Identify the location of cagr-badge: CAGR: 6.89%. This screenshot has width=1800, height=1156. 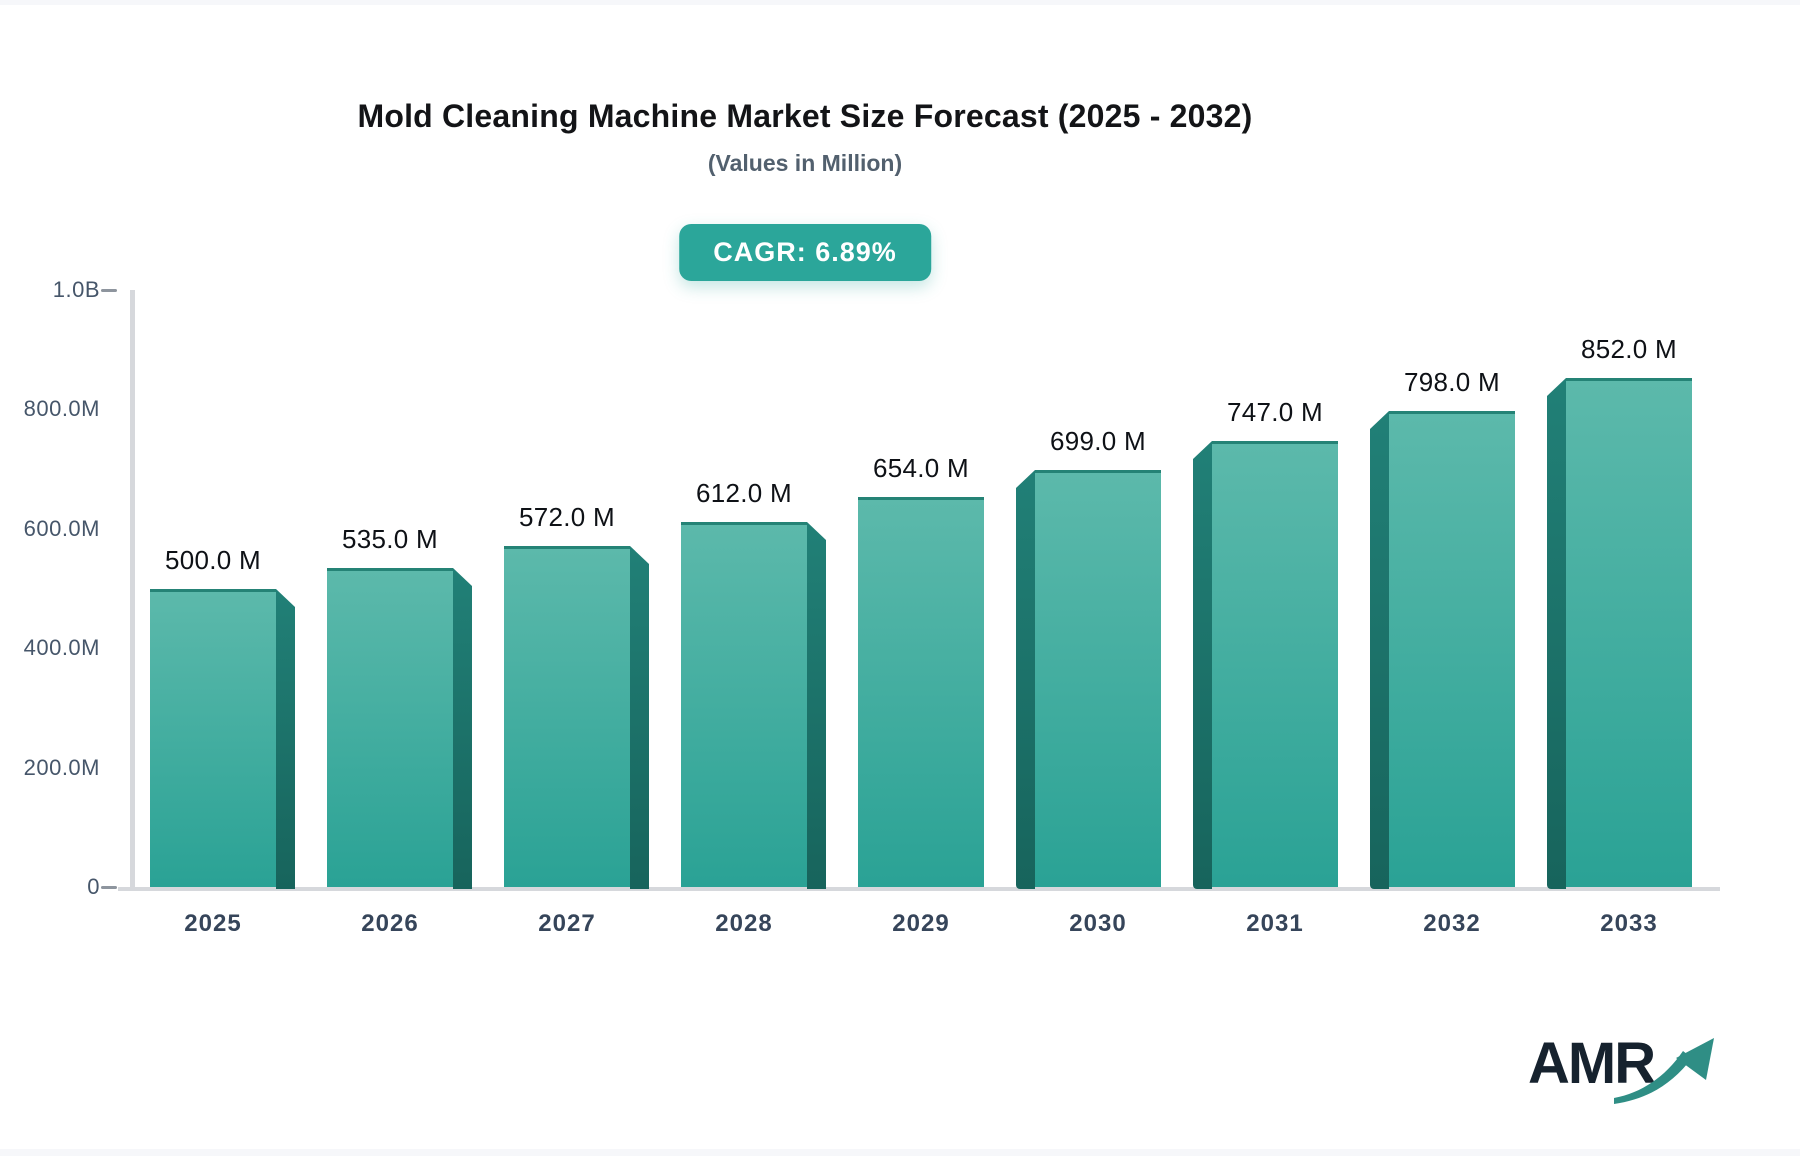
(805, 252).